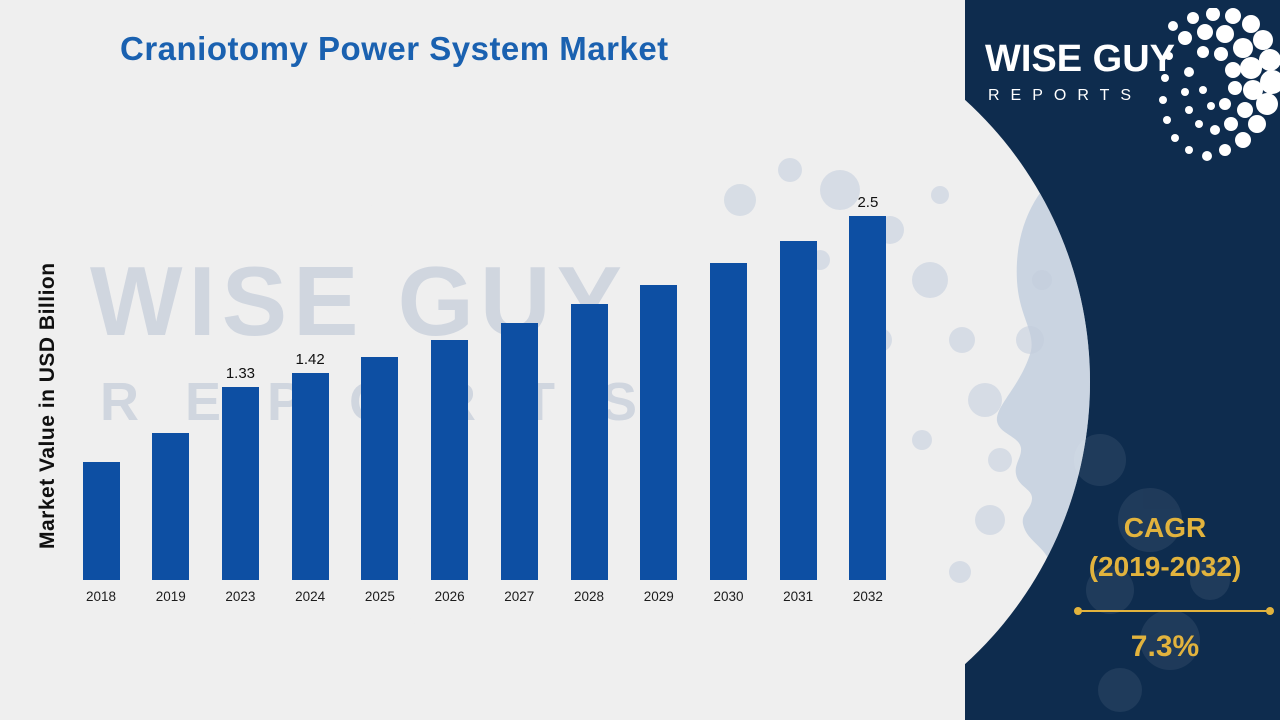 This screenshot has width=1280, height=720. I want to click on bar-group-2024: 1.42 2024, so click(310, 392).